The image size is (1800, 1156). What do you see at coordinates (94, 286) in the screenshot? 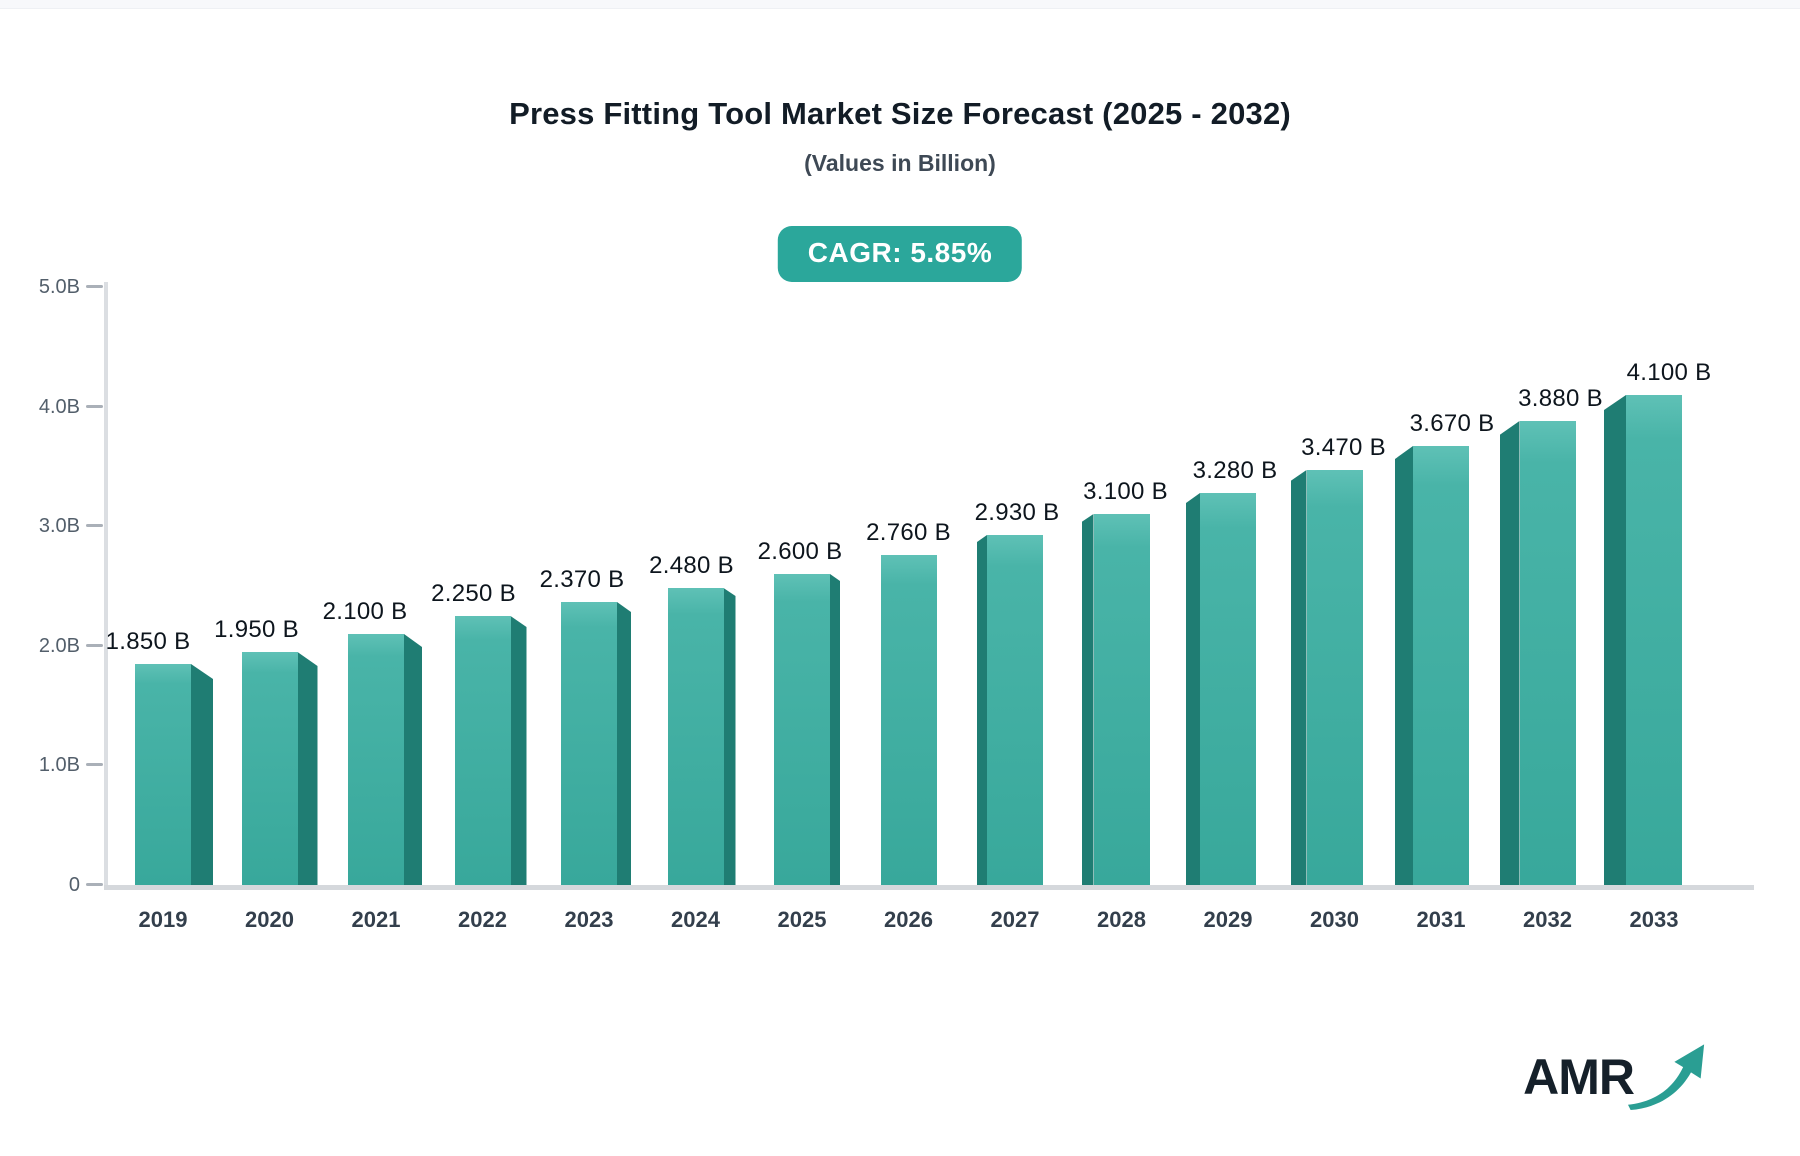
I see `y-axis-tick-mark-5.0B` at bounding box center [94, 286].